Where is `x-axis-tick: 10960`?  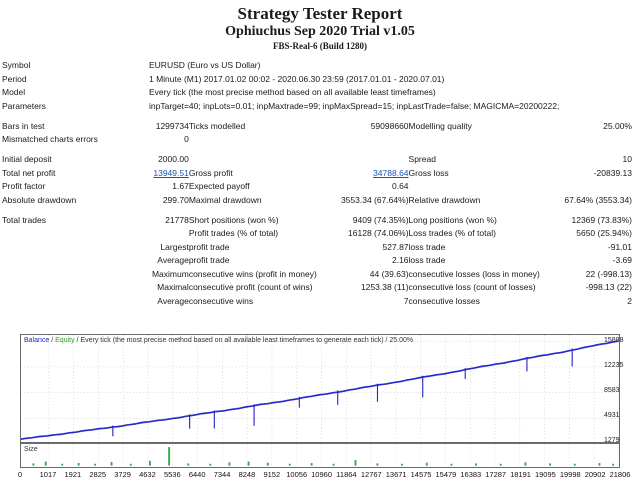 x-axis-tick: 10960 is located at coordinates (321, 474).